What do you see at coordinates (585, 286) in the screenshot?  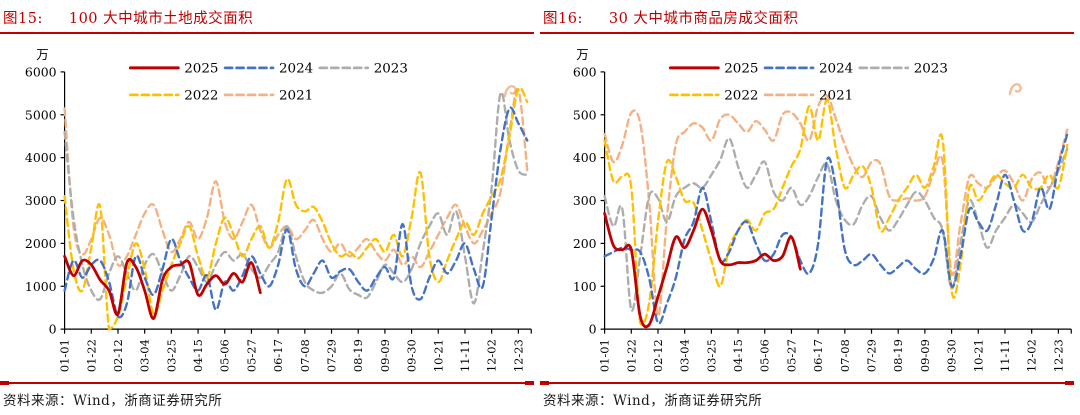 I see `svg-text: 100` at bounding box center [585, 286].